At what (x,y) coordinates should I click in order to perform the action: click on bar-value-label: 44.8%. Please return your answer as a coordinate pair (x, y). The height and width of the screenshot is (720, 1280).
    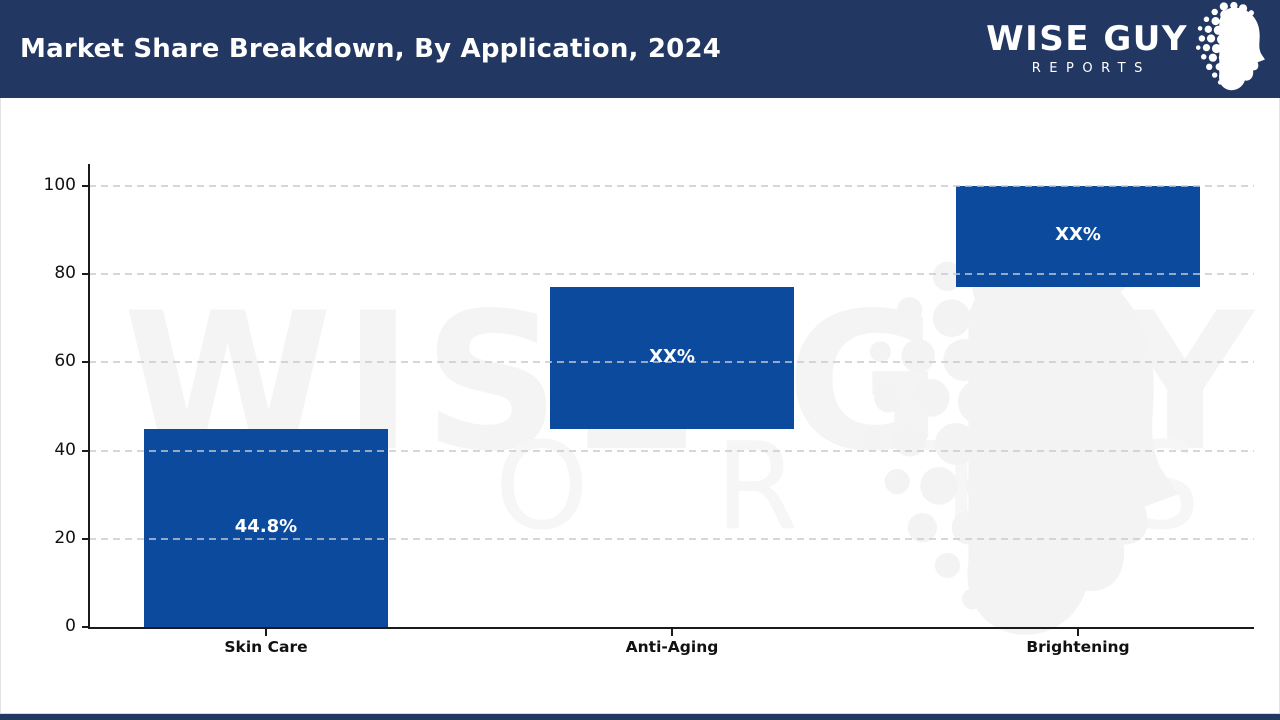
    Looking at the image, I should click on (266, 527).